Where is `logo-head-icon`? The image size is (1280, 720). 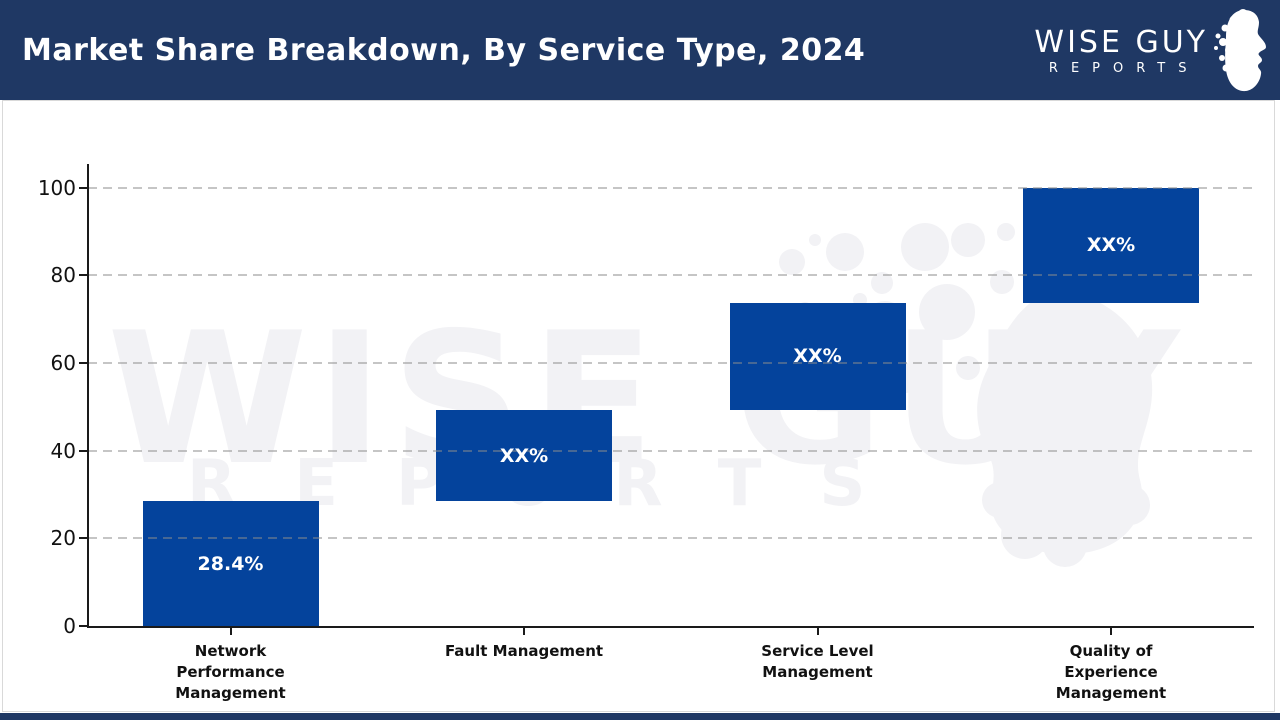
logo-head-icon is located at coordinates (1240, 50).